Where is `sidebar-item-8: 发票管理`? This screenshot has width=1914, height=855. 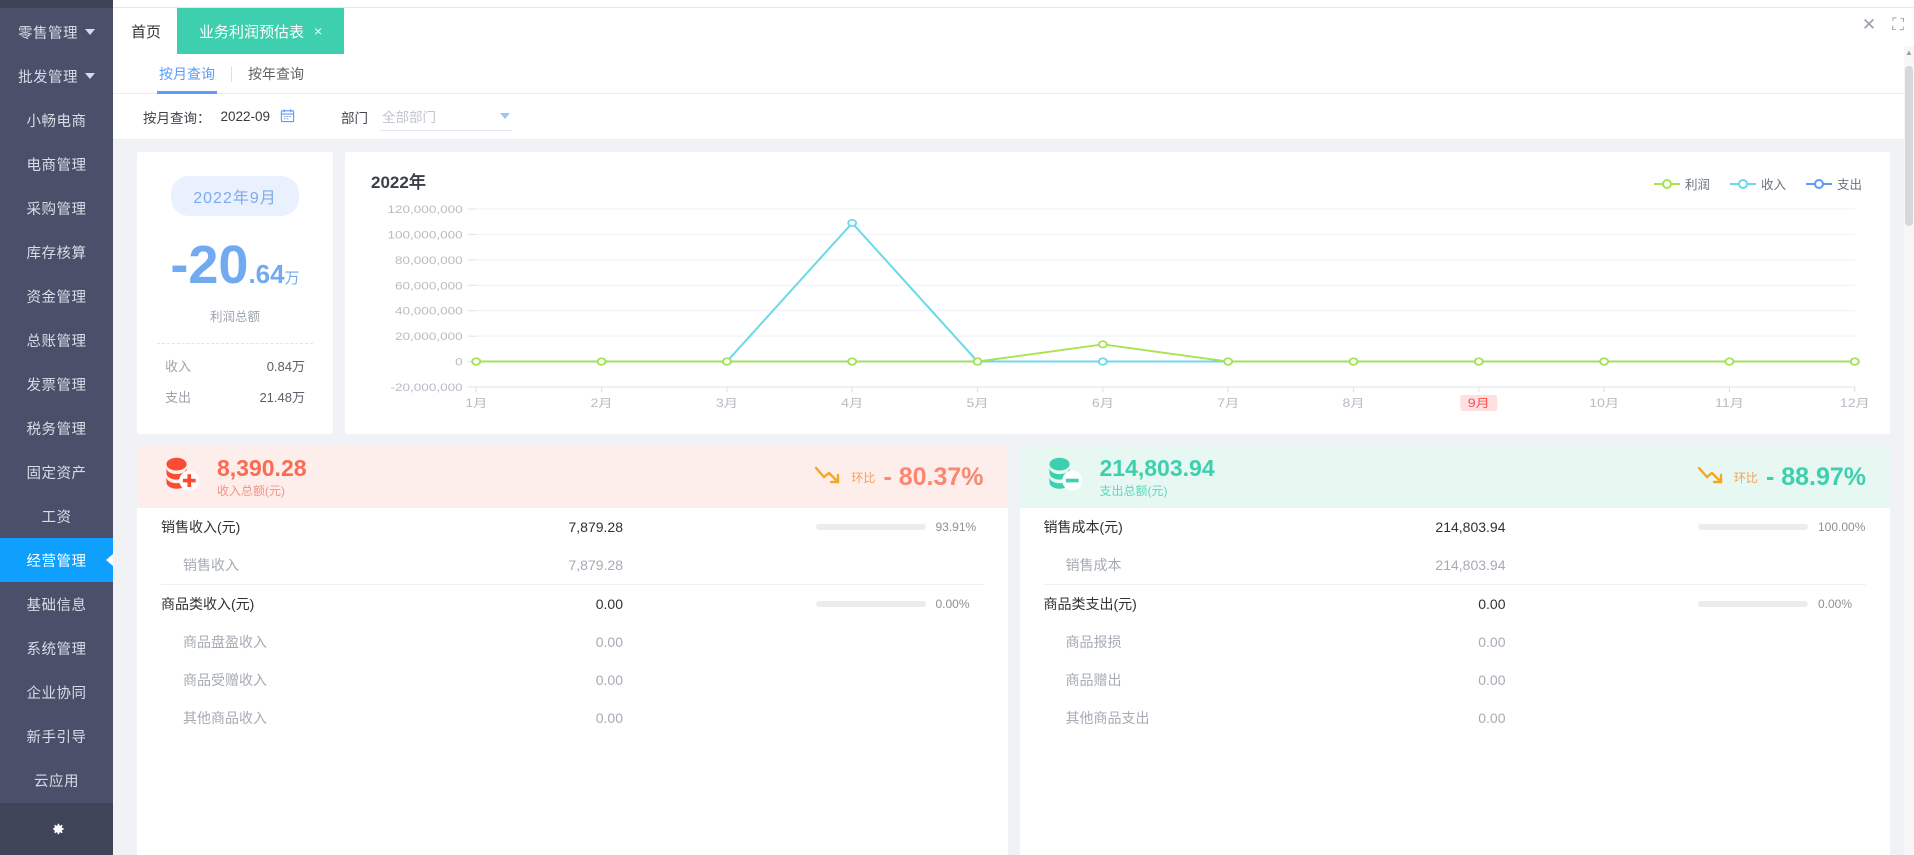 sidebar-item-8: 发票管理 is located at coordinates (56, 384).